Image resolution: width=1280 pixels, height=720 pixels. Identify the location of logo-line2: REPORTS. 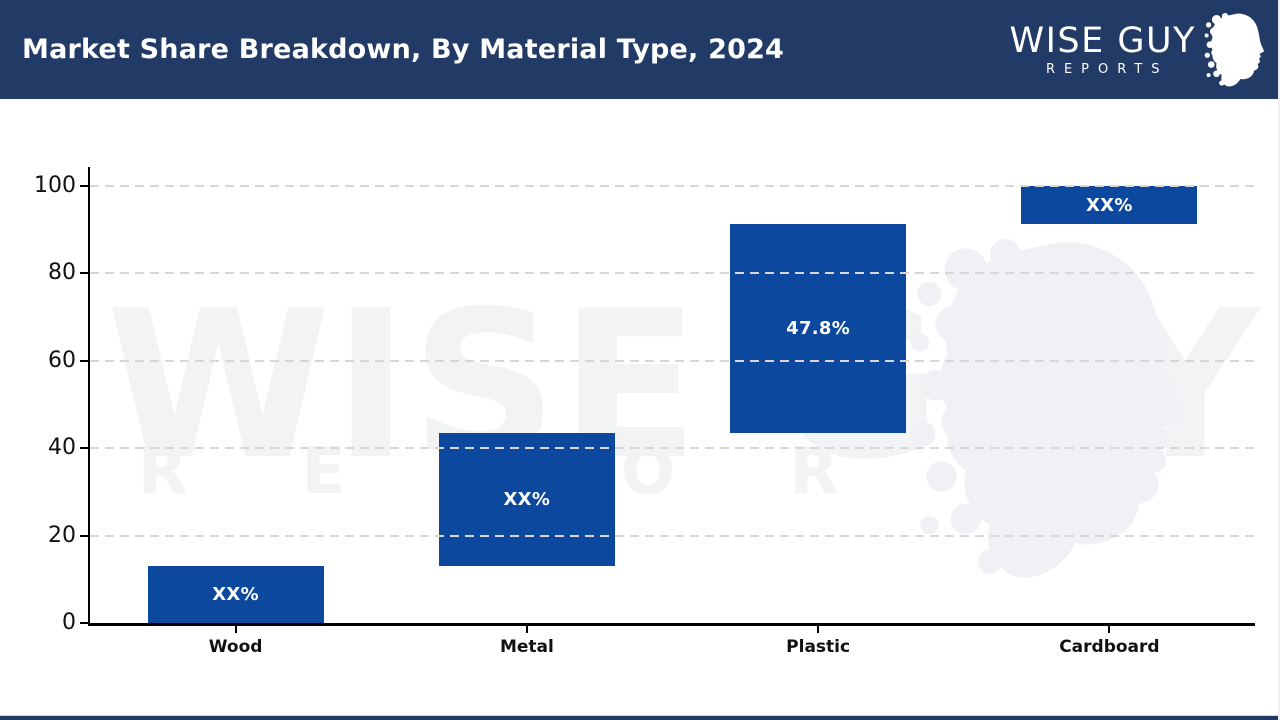
(1107, 69).